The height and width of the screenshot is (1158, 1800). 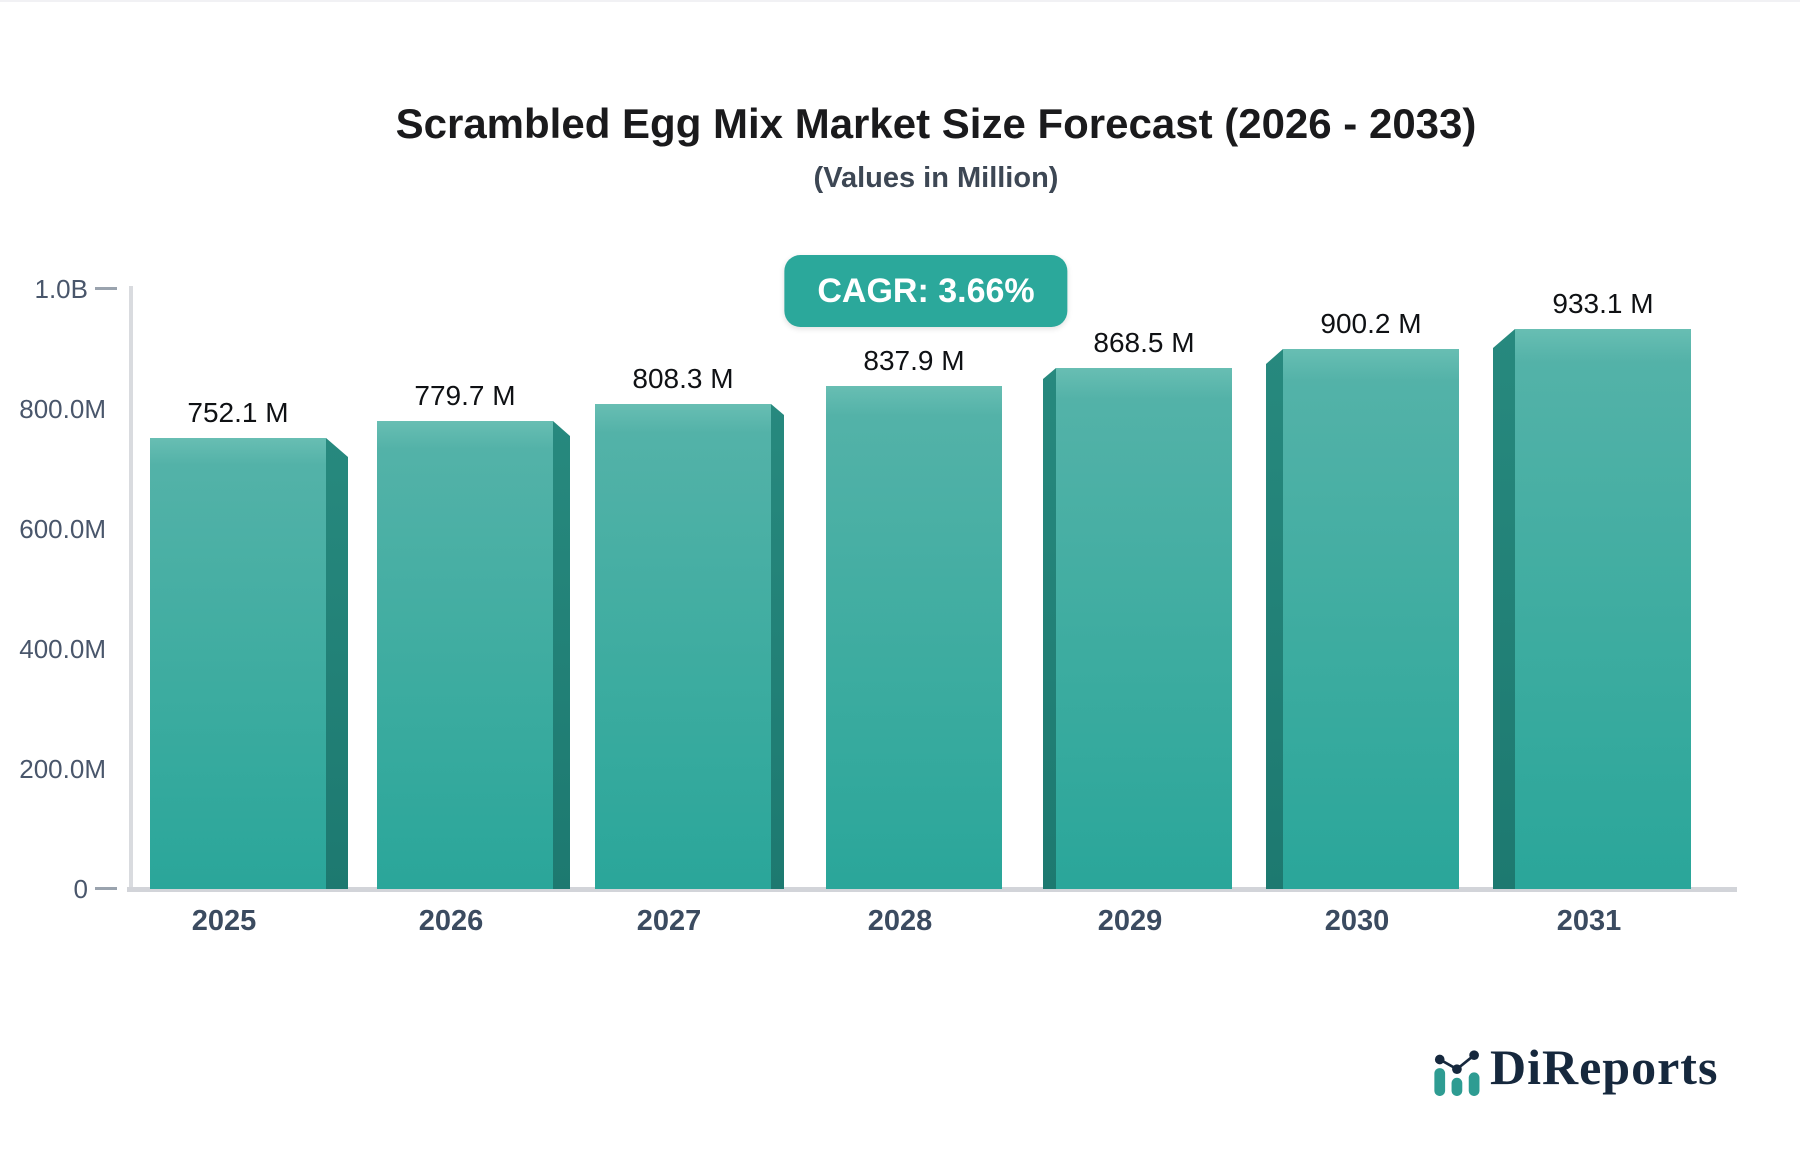 What do you see at coordinates (61, 289) in the screenshot?
I see `y-tick-label: 1.0B` at bounding box center [61, 289].